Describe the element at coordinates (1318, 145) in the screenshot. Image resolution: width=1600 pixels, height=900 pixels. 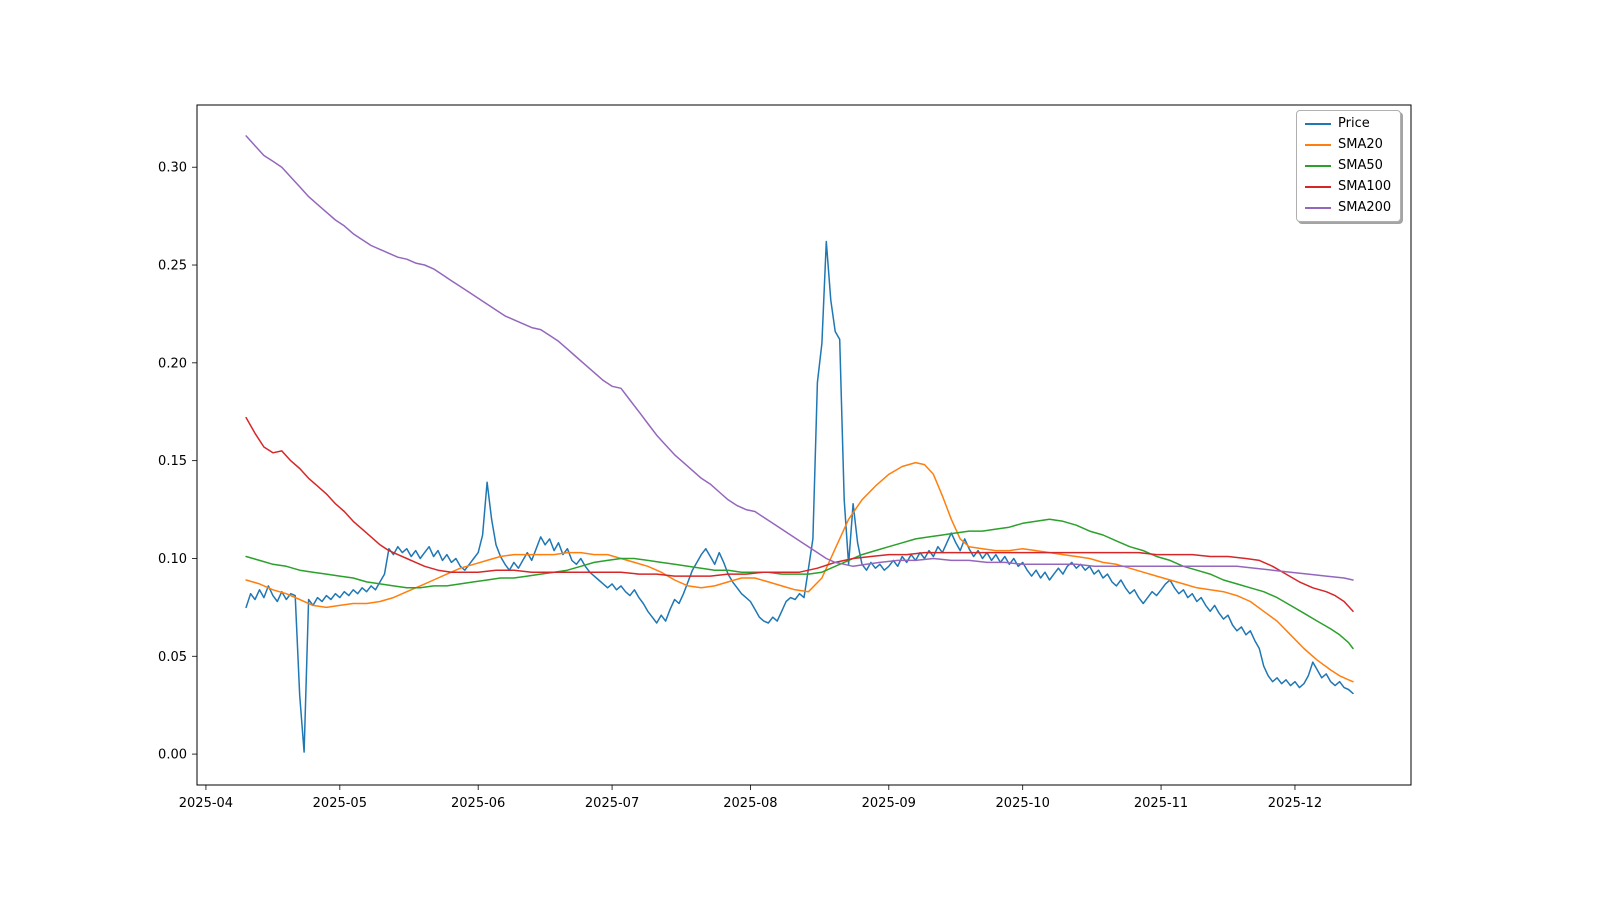
I see `sma20-line-swatch-icon` at that location.